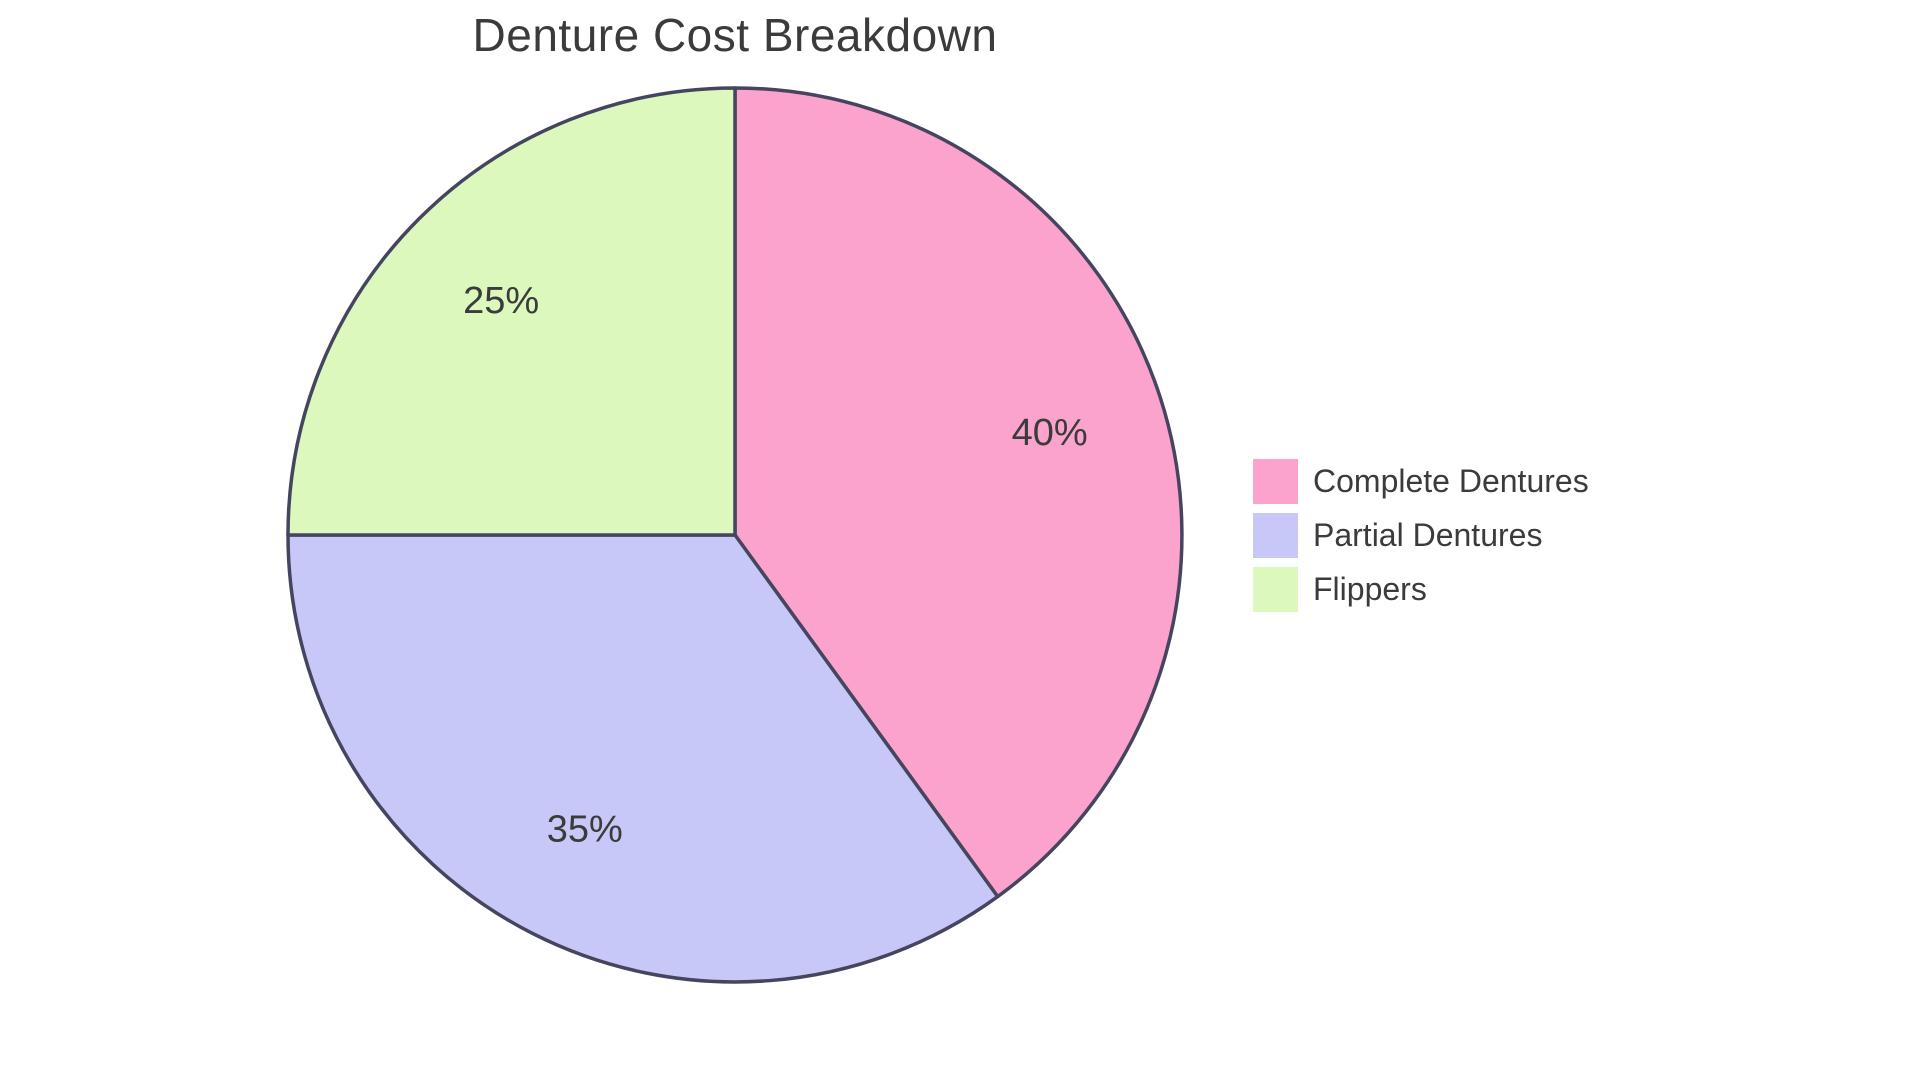  What do you see at coordinates (501, 301) in the screenshot?
I see `slice-percentage-label: 25%` at bounding box center [501, 301].